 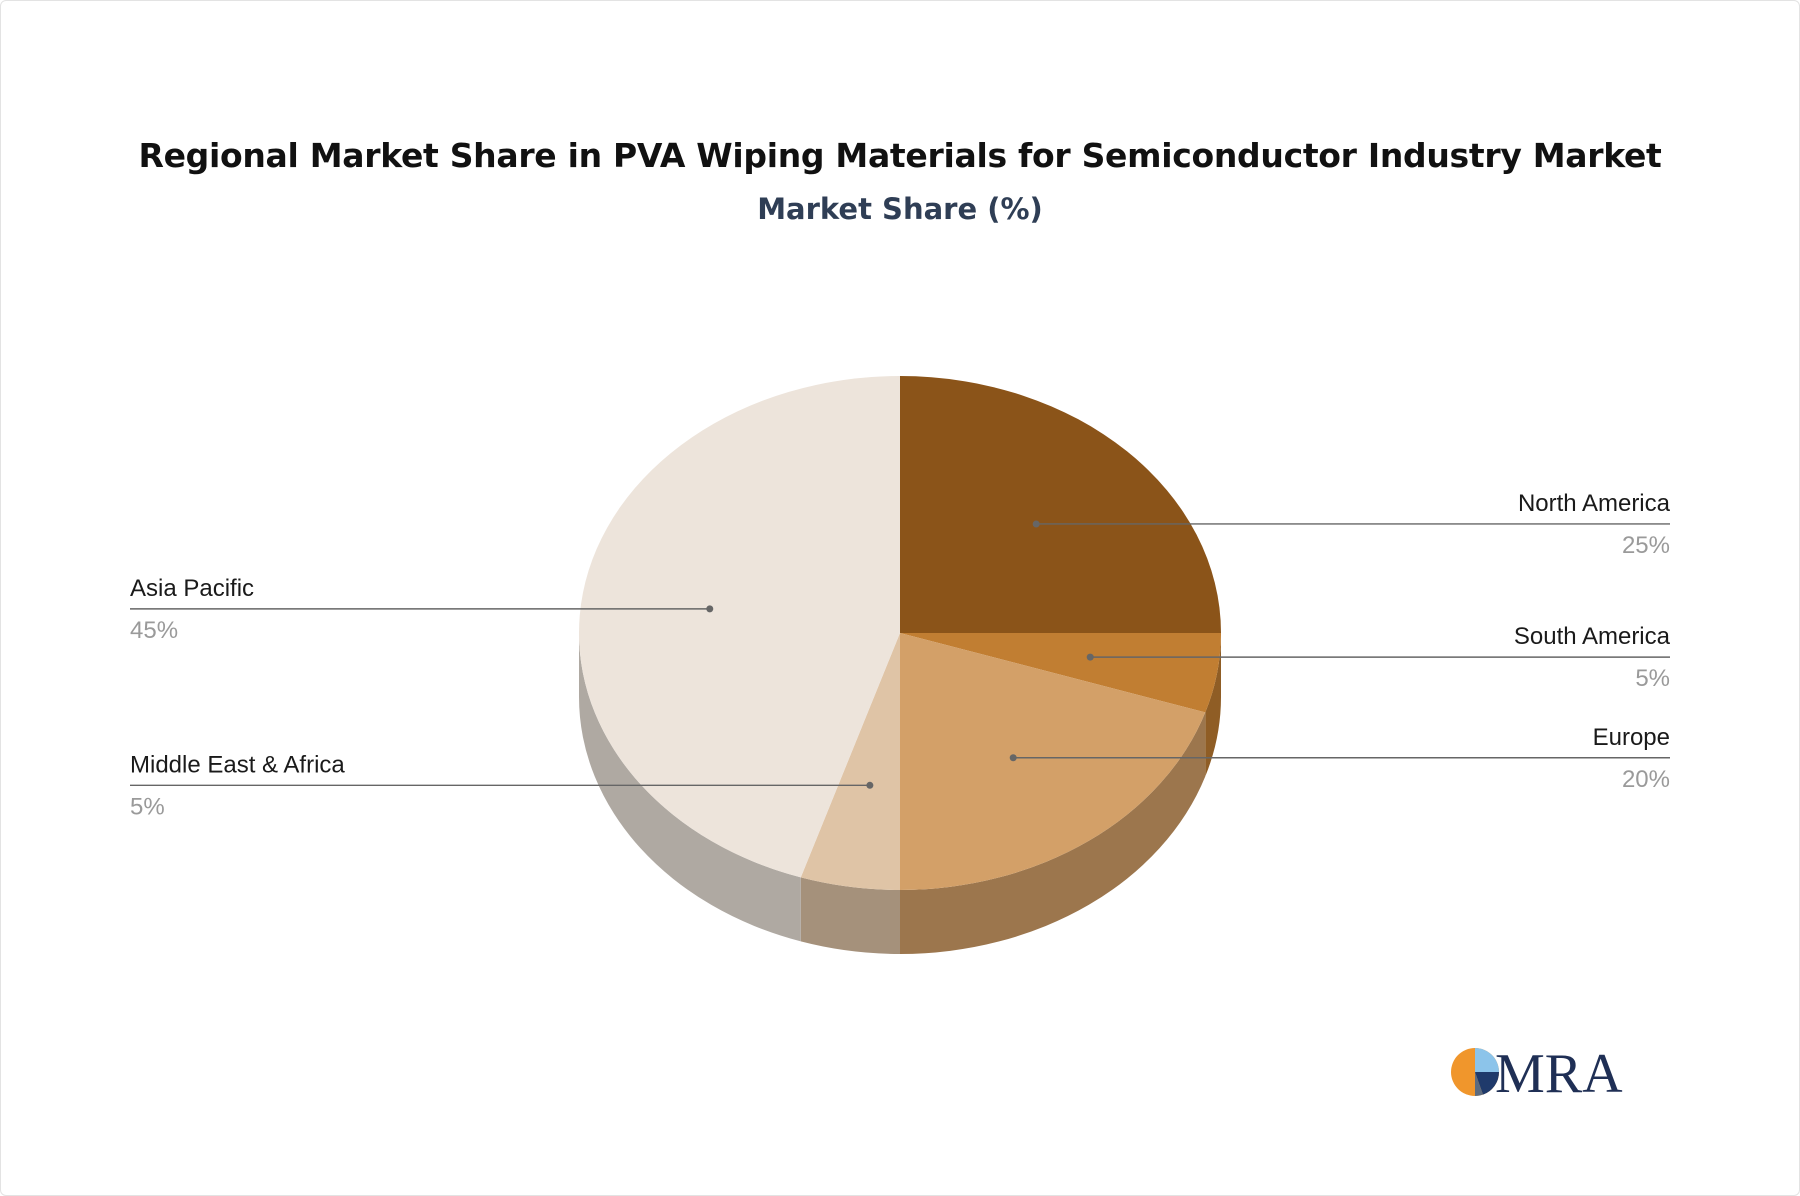 What do you see at coordinates (900, 209) in the screenshot?
I see `chart-subtitle: Market Share (%)` at bounding box center [900, 209].